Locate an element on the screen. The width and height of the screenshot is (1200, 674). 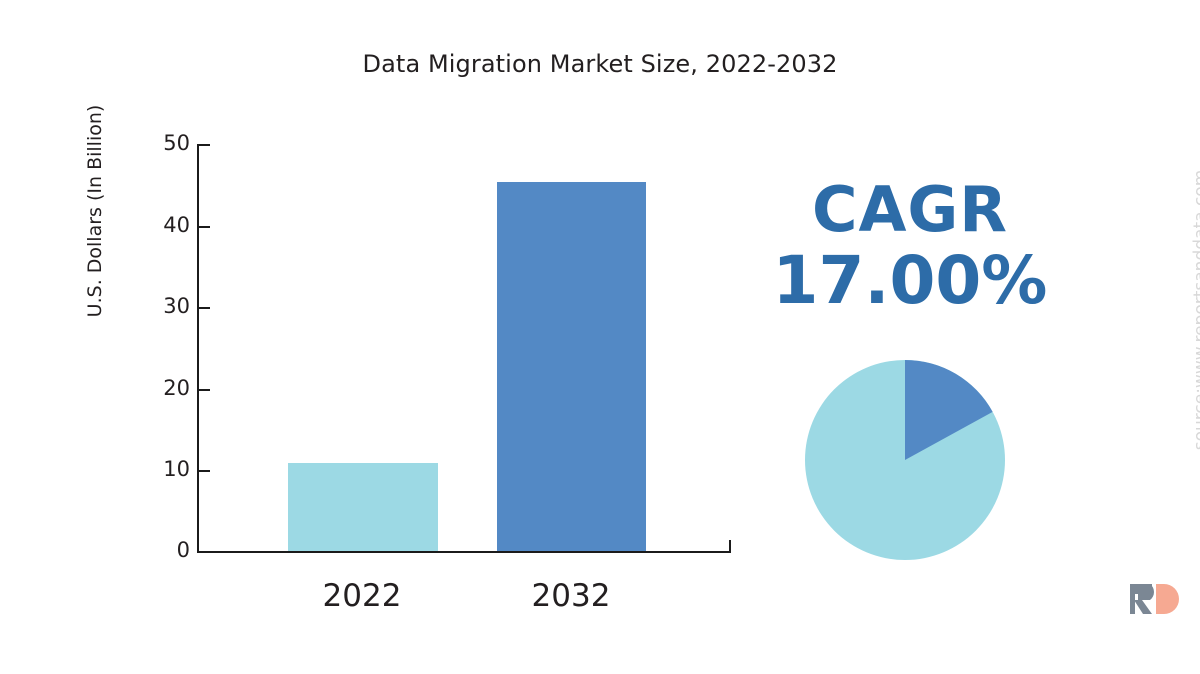
cagr-label: CAGR is located at coordinates (910, 209).